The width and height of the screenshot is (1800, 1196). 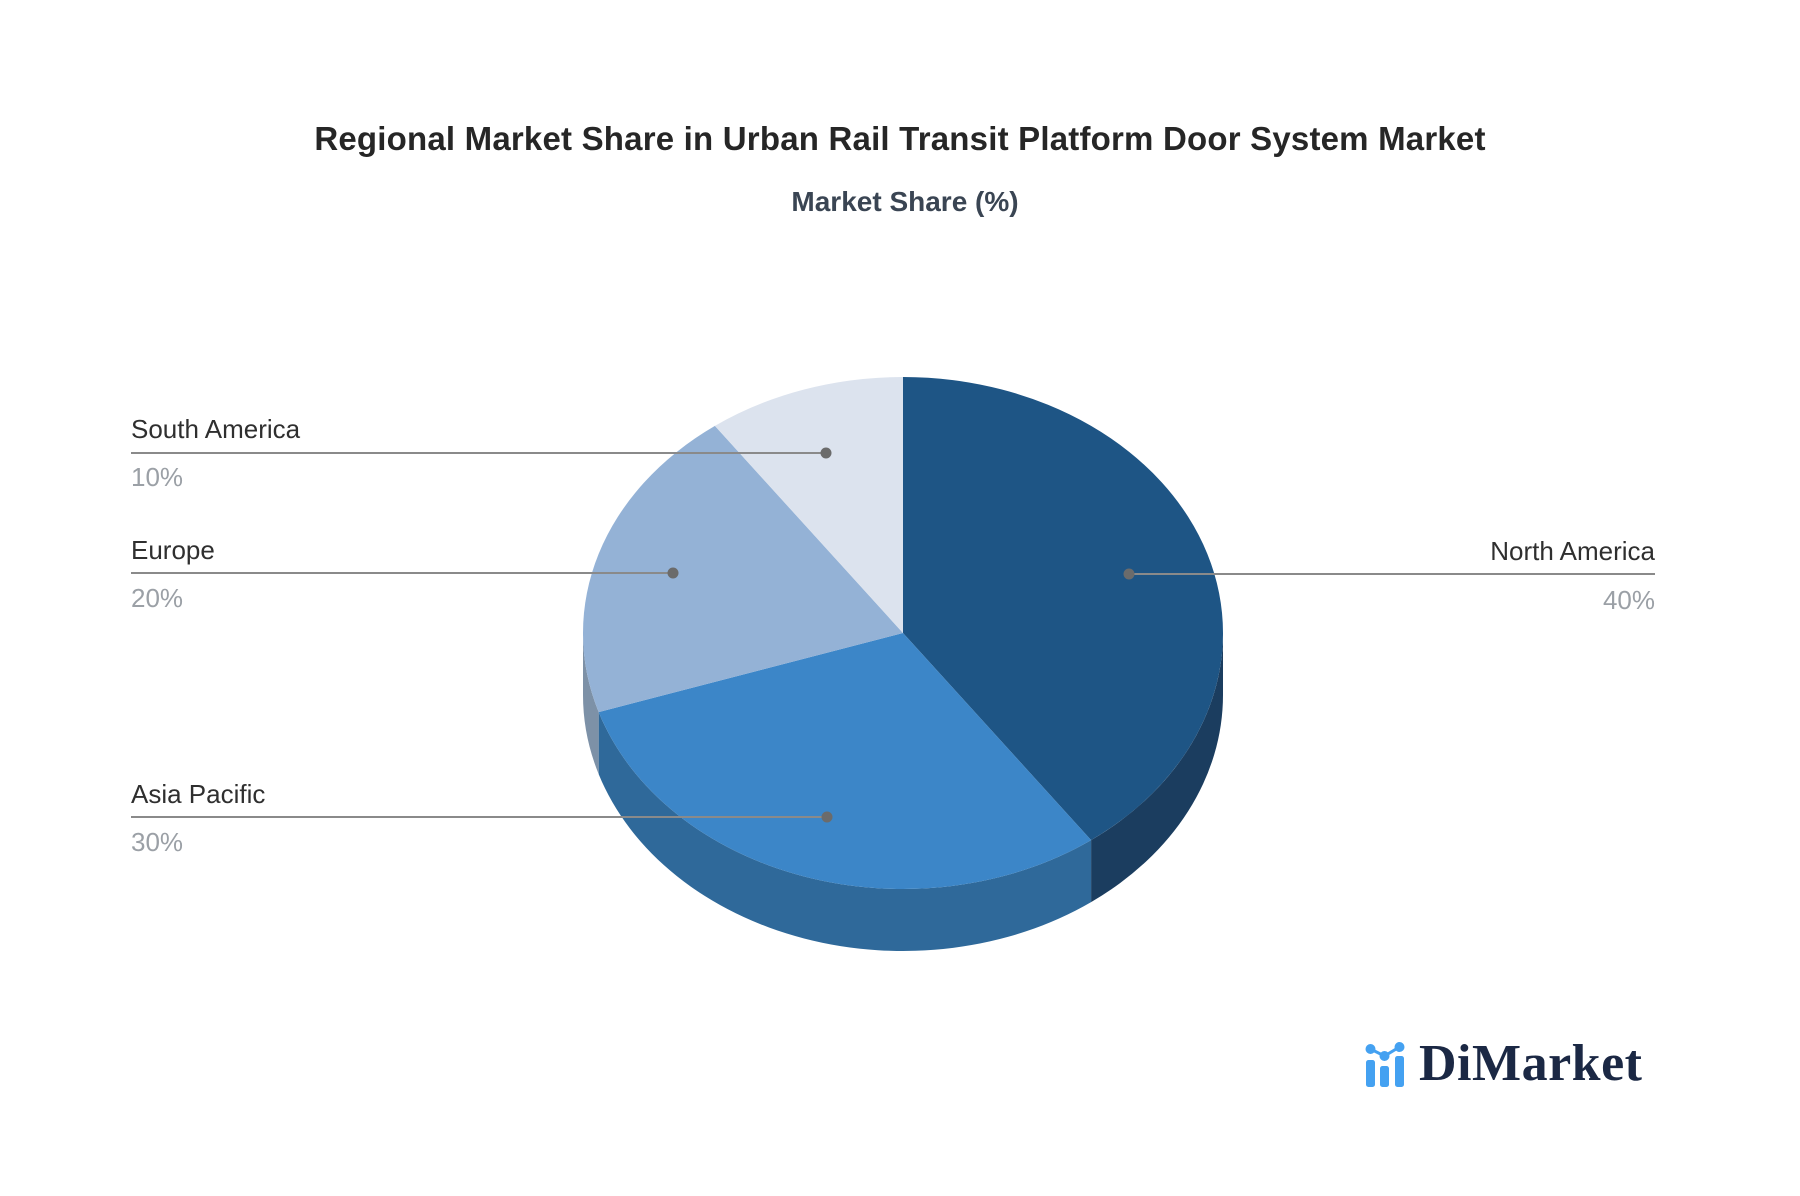 I want to click on callout-label-south-america: South America 10%, so click(x=215, y=453).